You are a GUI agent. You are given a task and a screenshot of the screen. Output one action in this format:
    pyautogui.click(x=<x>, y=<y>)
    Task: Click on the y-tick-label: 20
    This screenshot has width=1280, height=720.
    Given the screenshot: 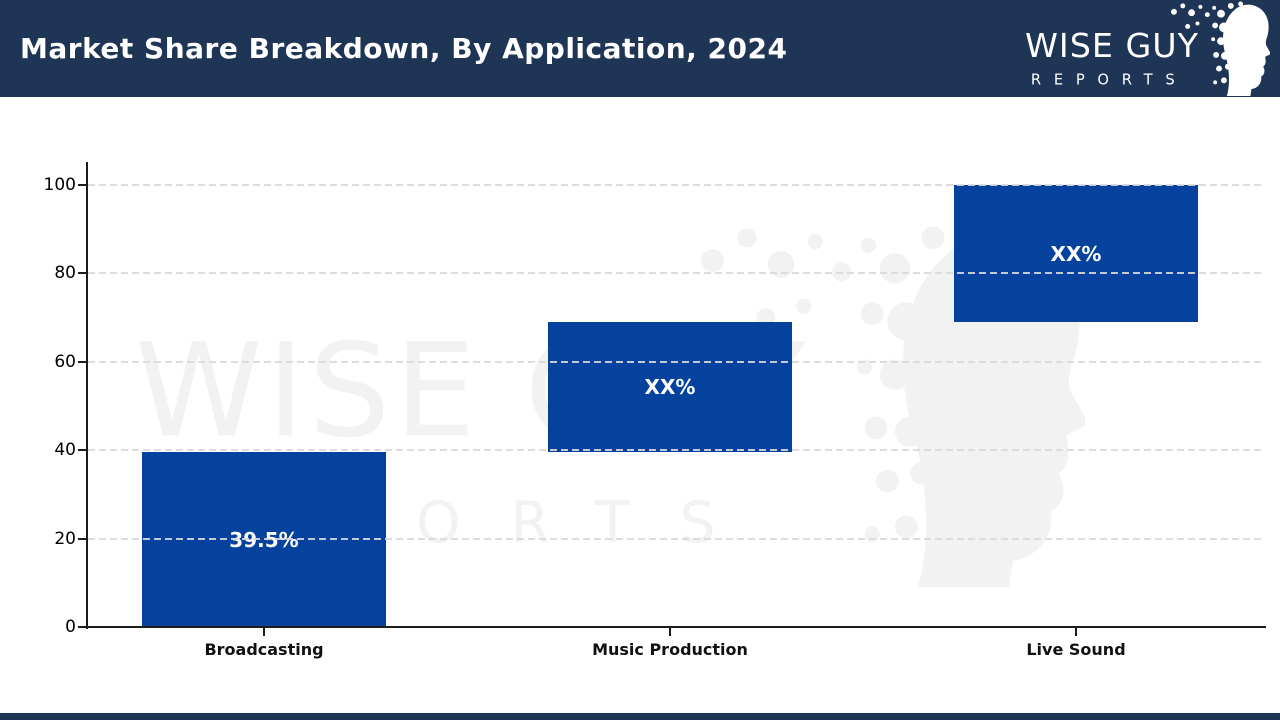 What is the action you would take?
    pyautogui.click(x=65, y=539)
    